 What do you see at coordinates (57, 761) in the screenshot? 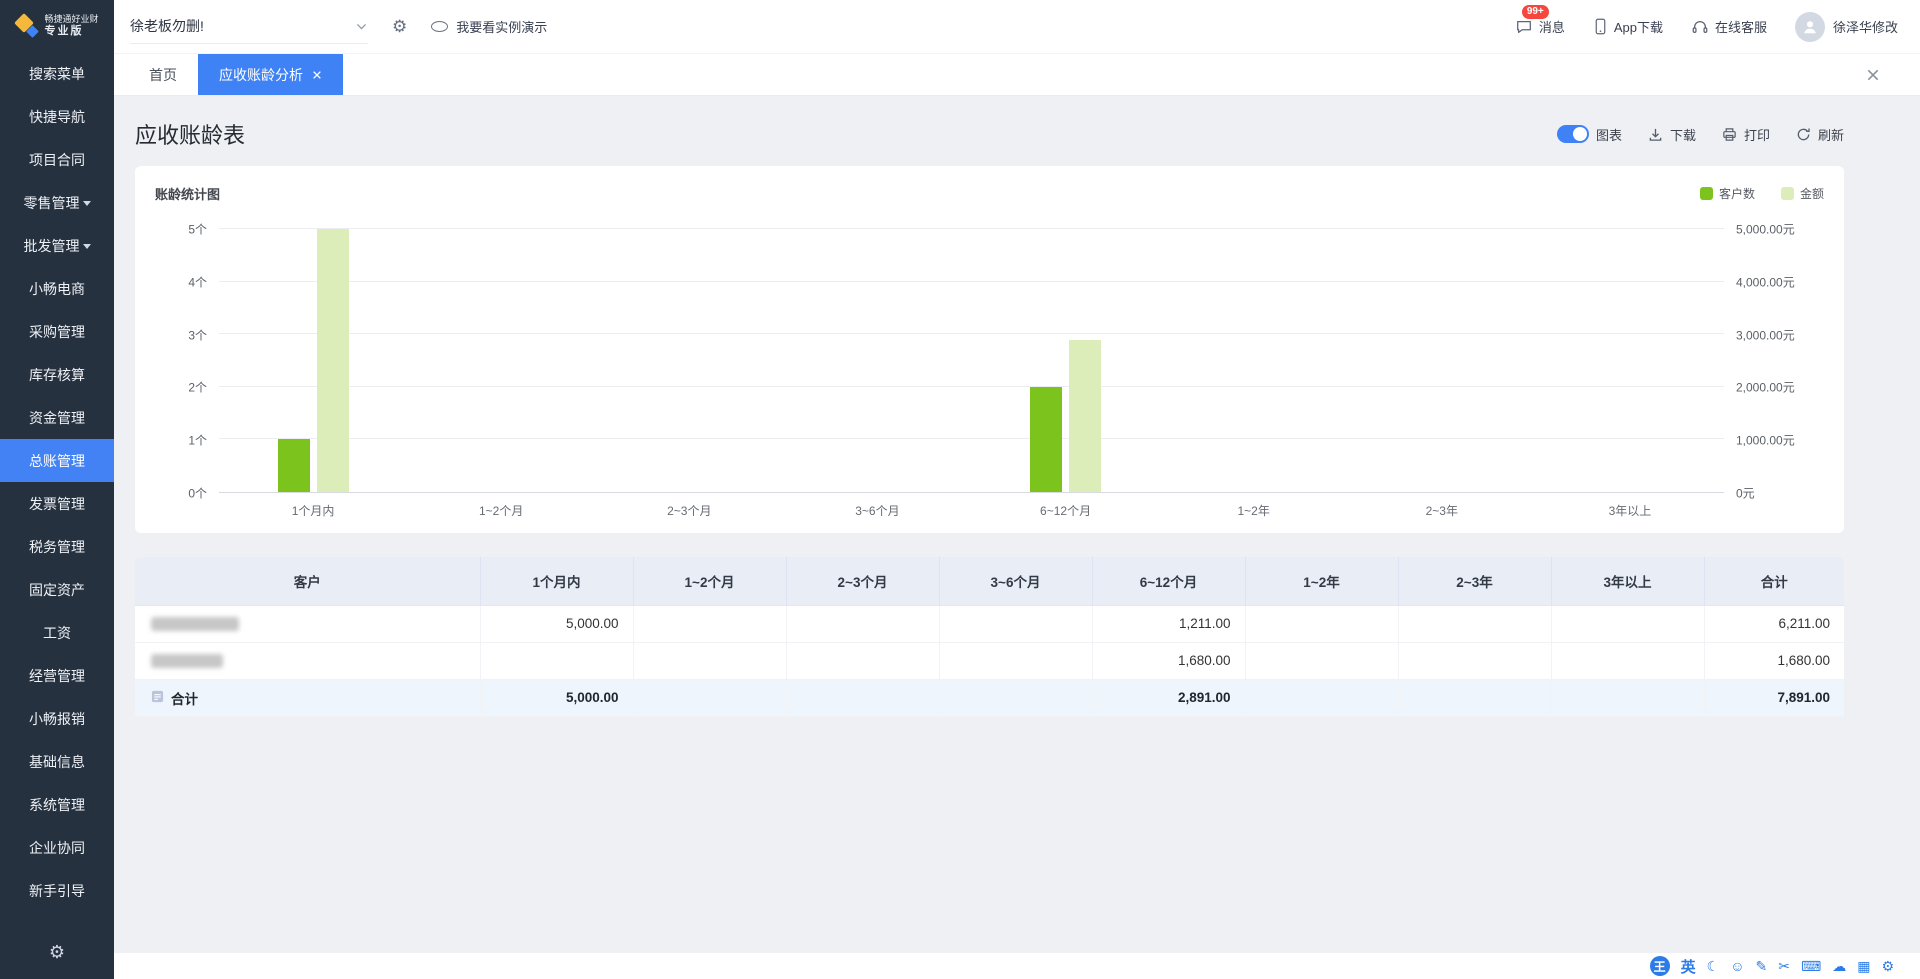
I see `sidebar-item-17: 基础信息` at bounding box center [57, 761].